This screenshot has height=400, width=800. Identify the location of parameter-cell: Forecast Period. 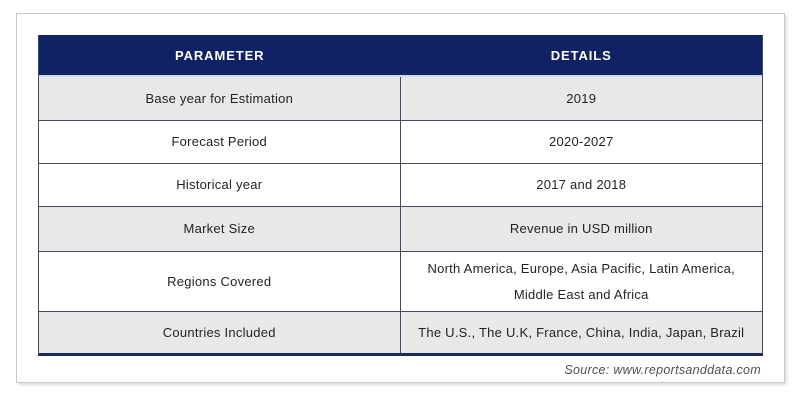
(220, 142).